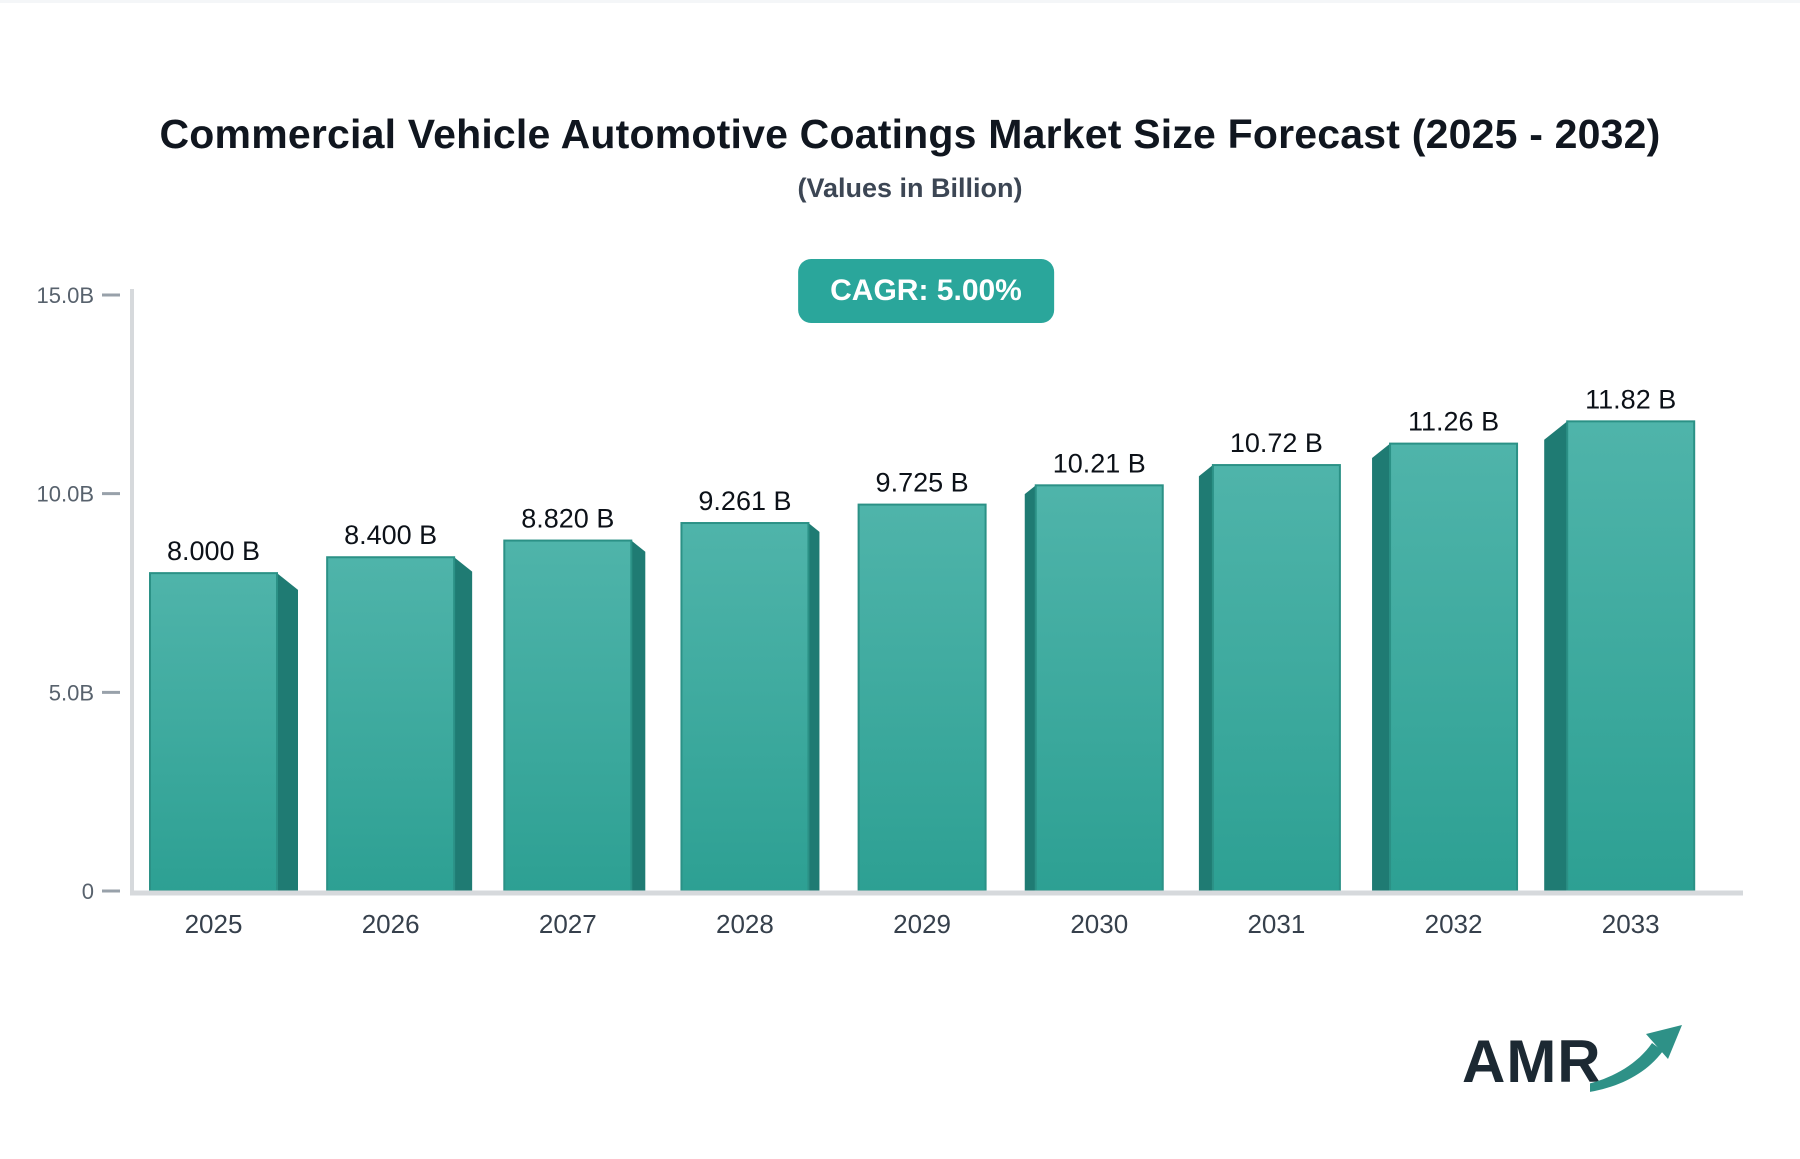 This screenshot has width=1800, height=1159. Describe the element at coordinates (66, 295) in the screenshot. I see `y-tick-label: 15.0B` at that location.